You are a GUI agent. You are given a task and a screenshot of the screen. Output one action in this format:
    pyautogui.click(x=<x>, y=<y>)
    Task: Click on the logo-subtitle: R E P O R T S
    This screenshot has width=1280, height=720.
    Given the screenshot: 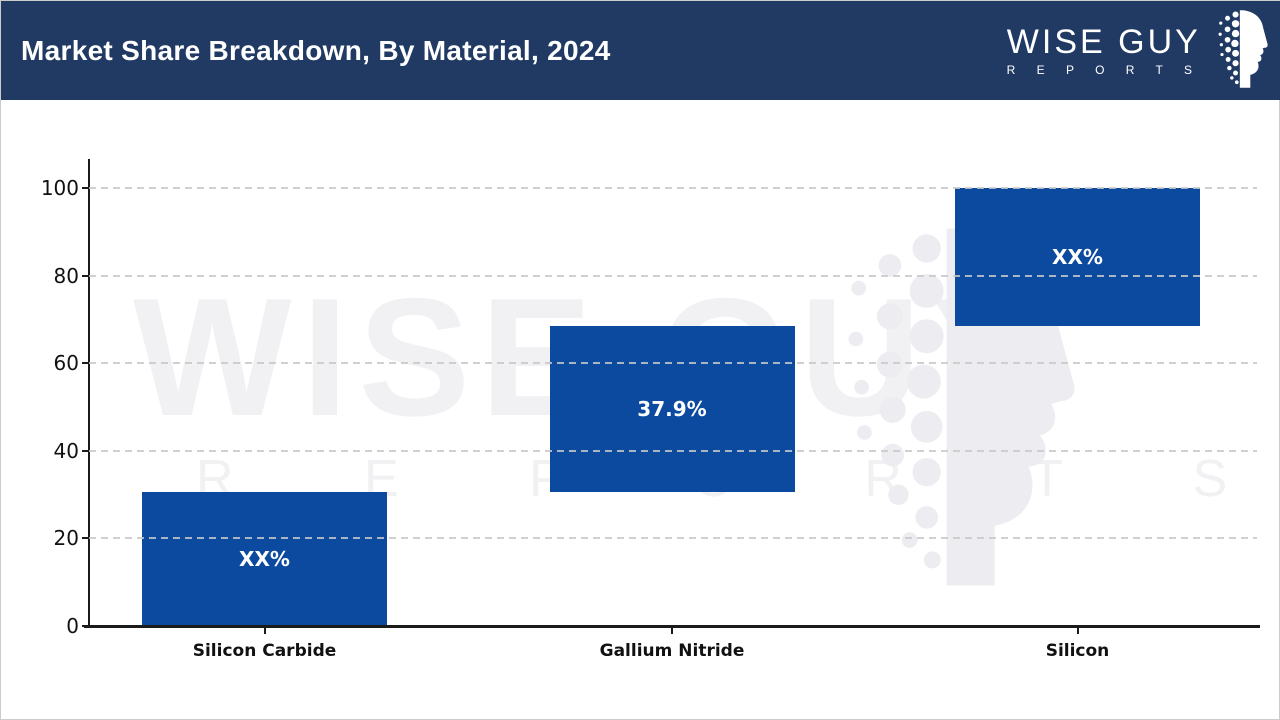 What is the action you would take?
    pyautogui.click(x=1103, y=70)
    